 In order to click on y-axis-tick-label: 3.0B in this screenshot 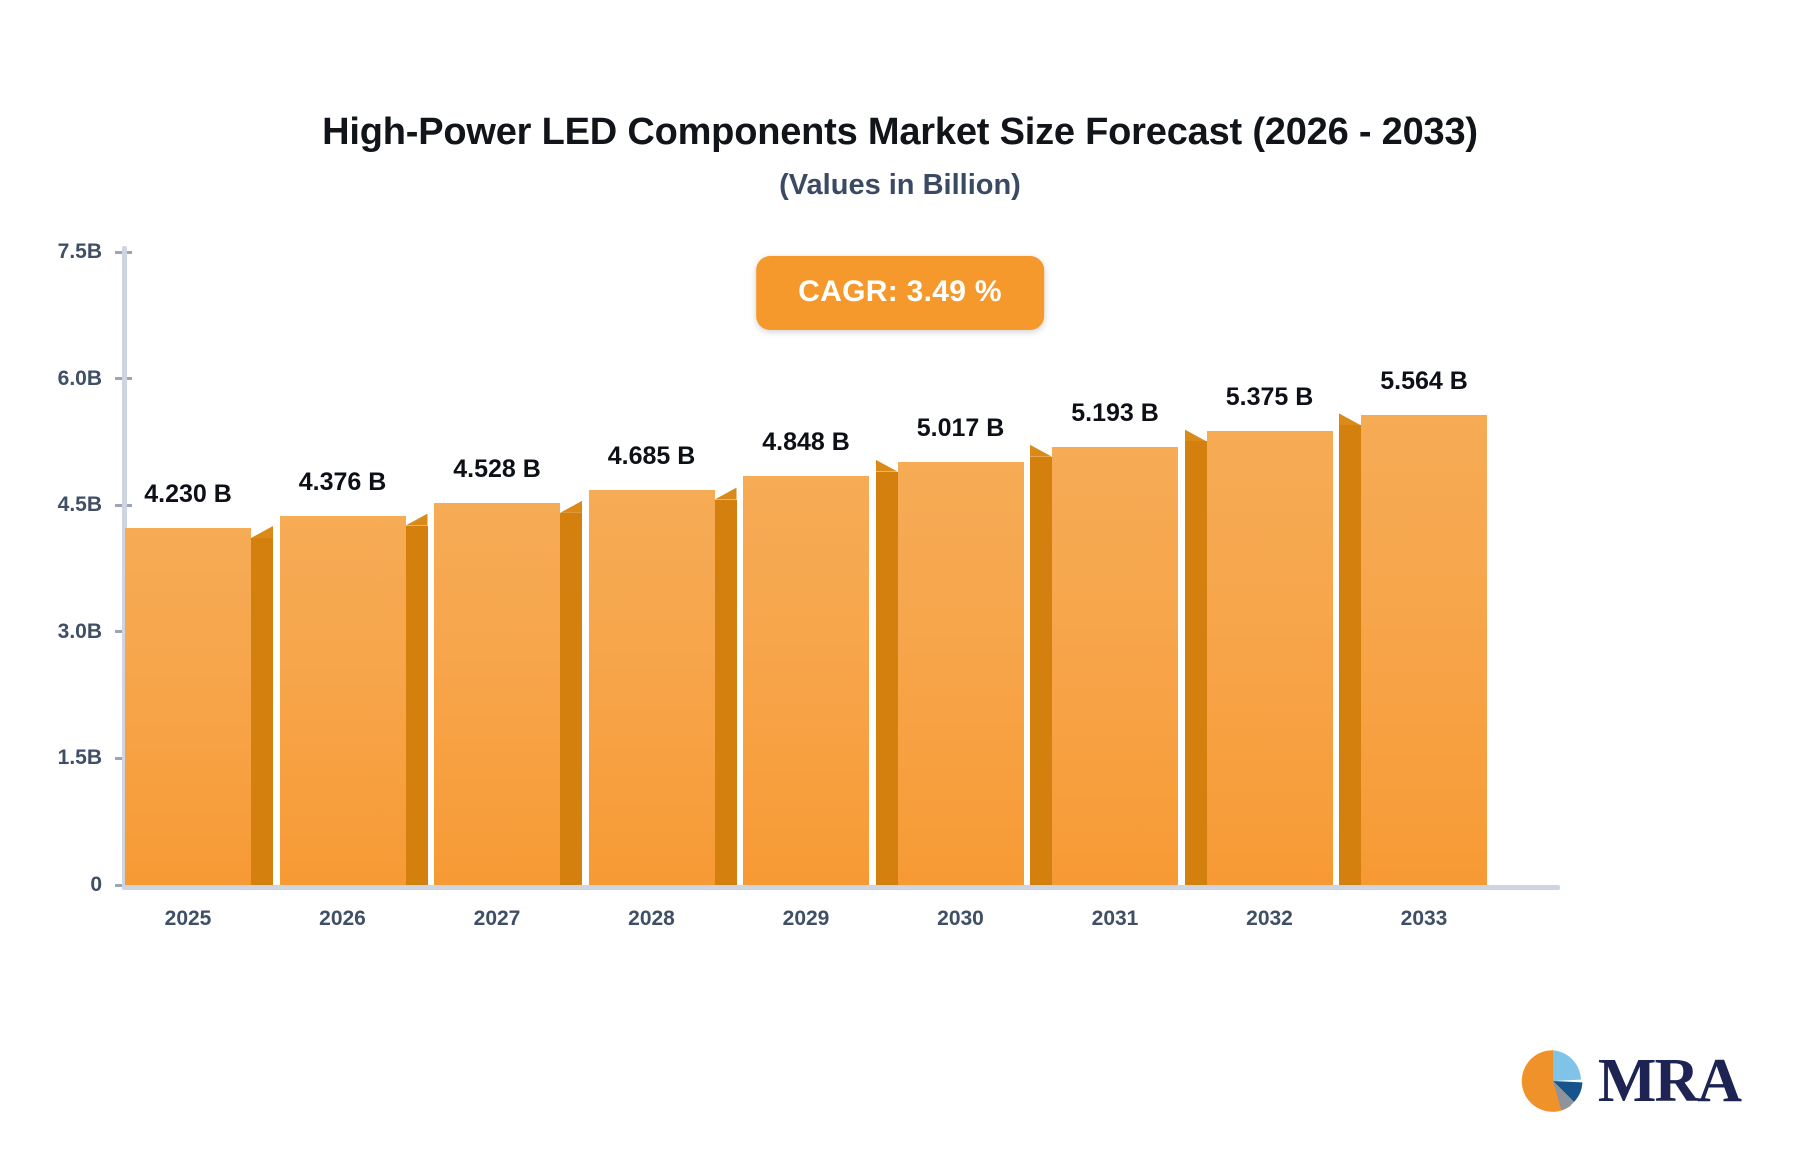, I will do `click(79, 631)`.